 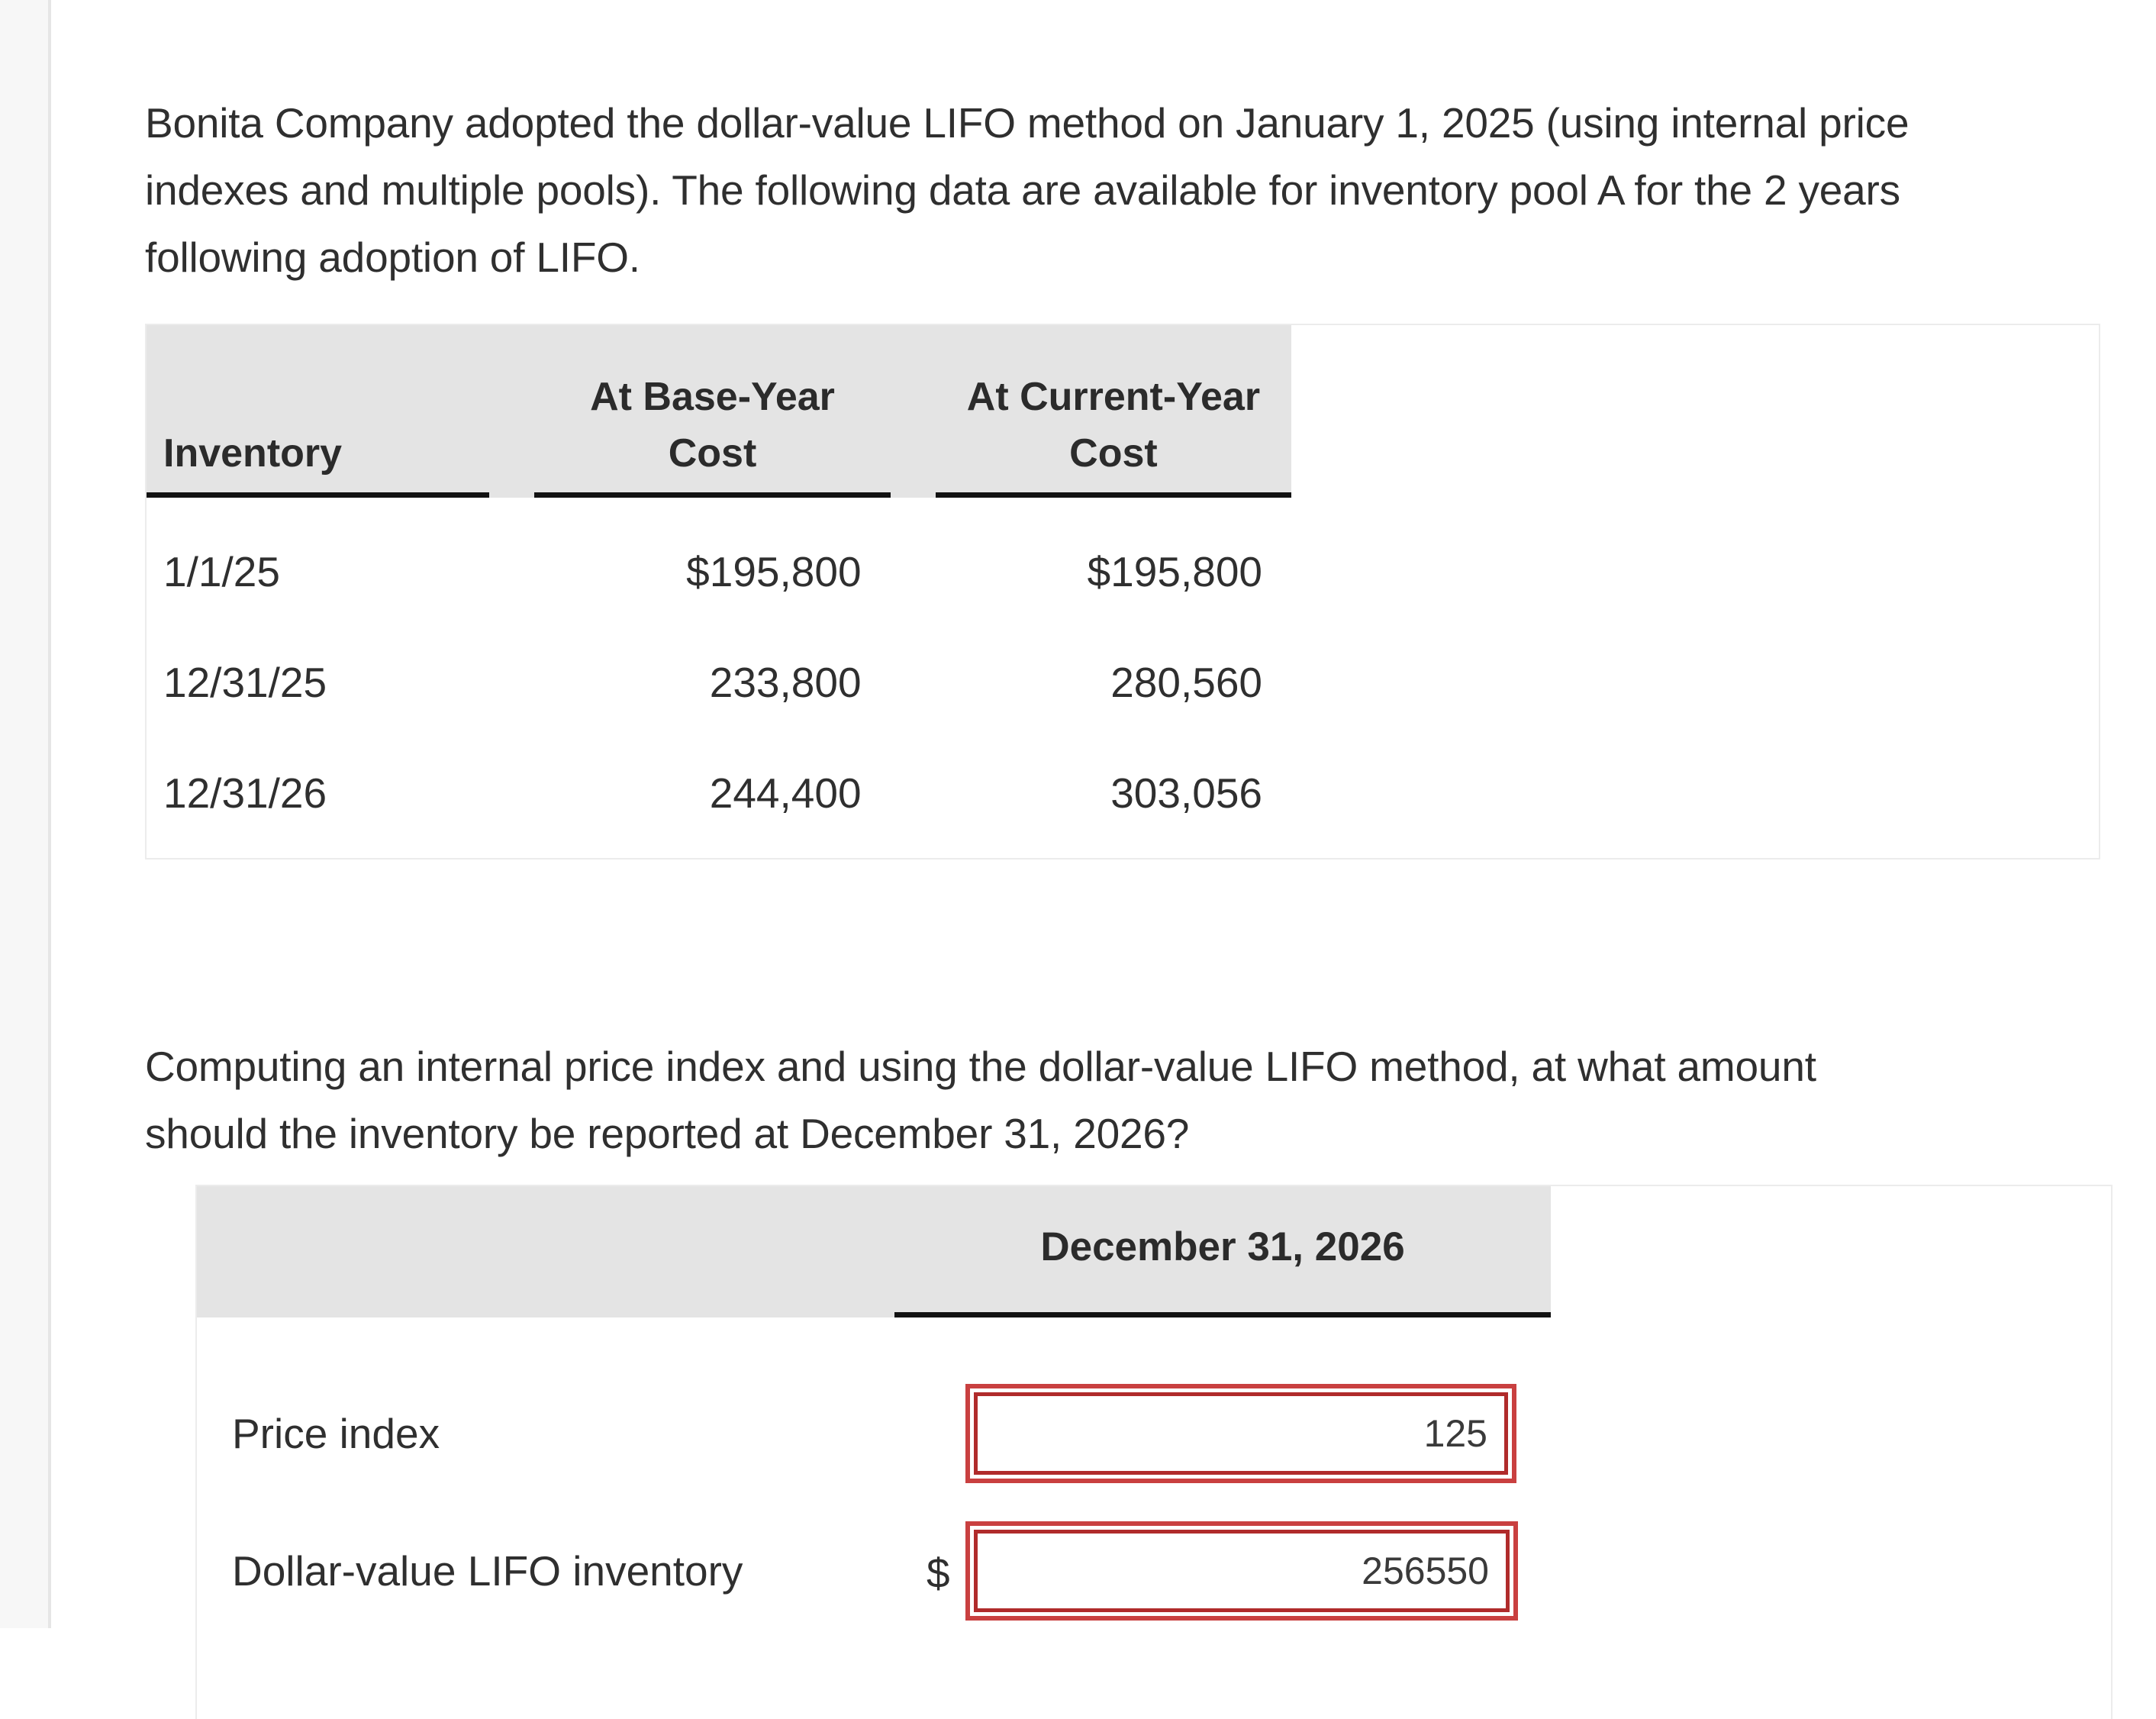 I want to click on table-row: 12/31/26 244,400 303,056, so click(x=719, y=792).